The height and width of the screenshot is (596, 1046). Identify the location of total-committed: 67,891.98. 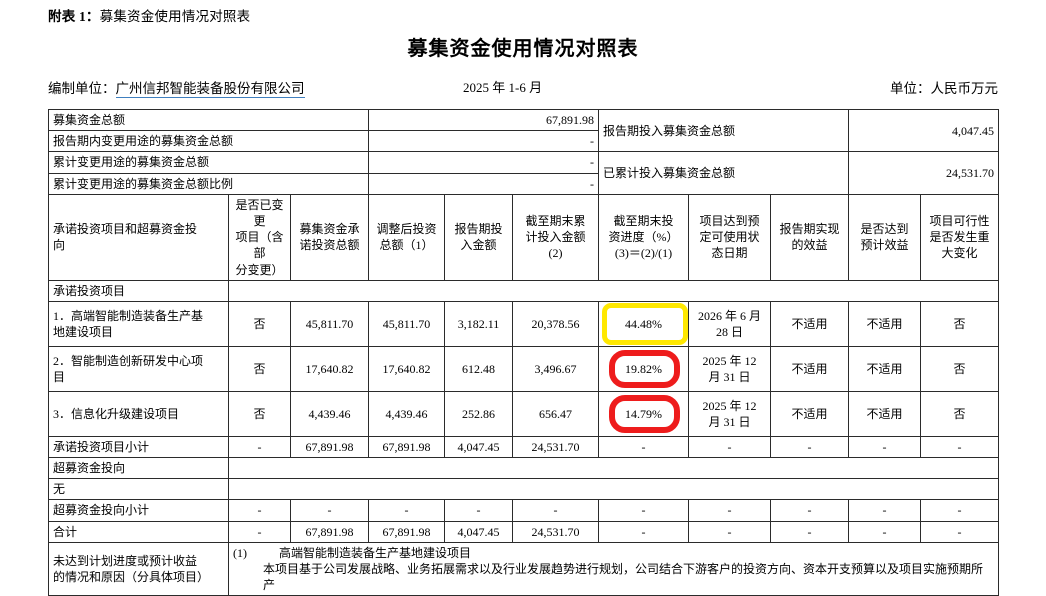
(329, 531).